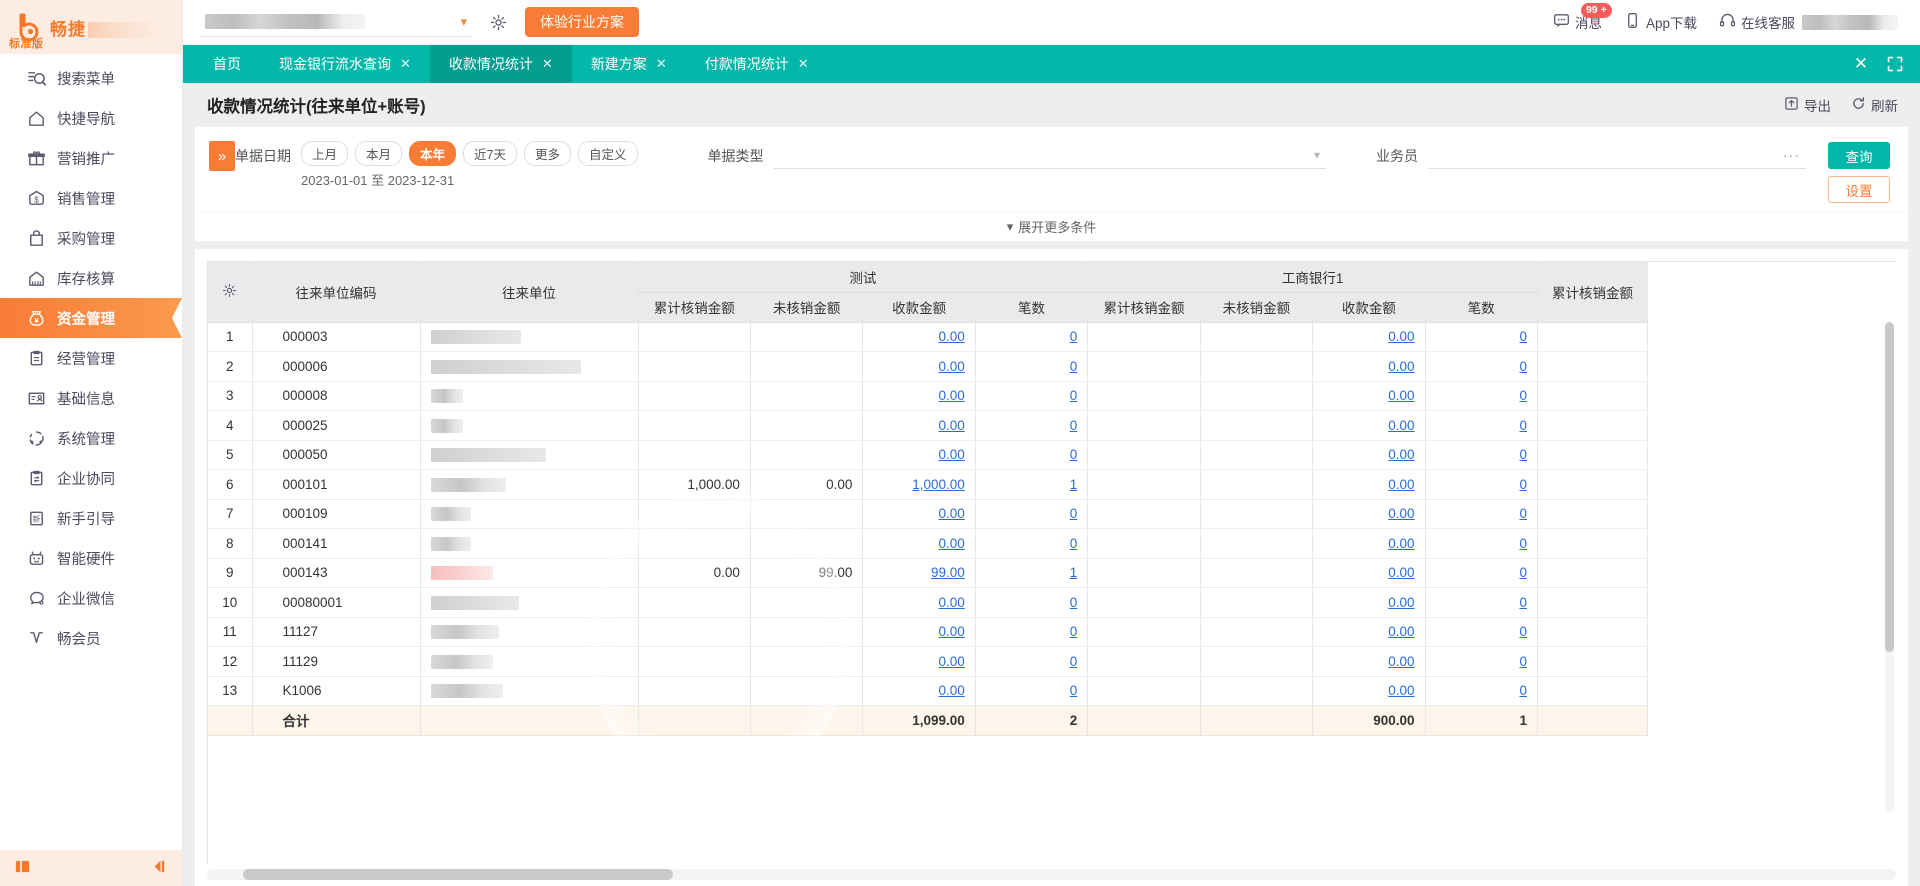  What do you see at coordinates (1874, 105) in the screenshot?
I see `refresh-button: 刷新` at bounding box center [1874, 105].